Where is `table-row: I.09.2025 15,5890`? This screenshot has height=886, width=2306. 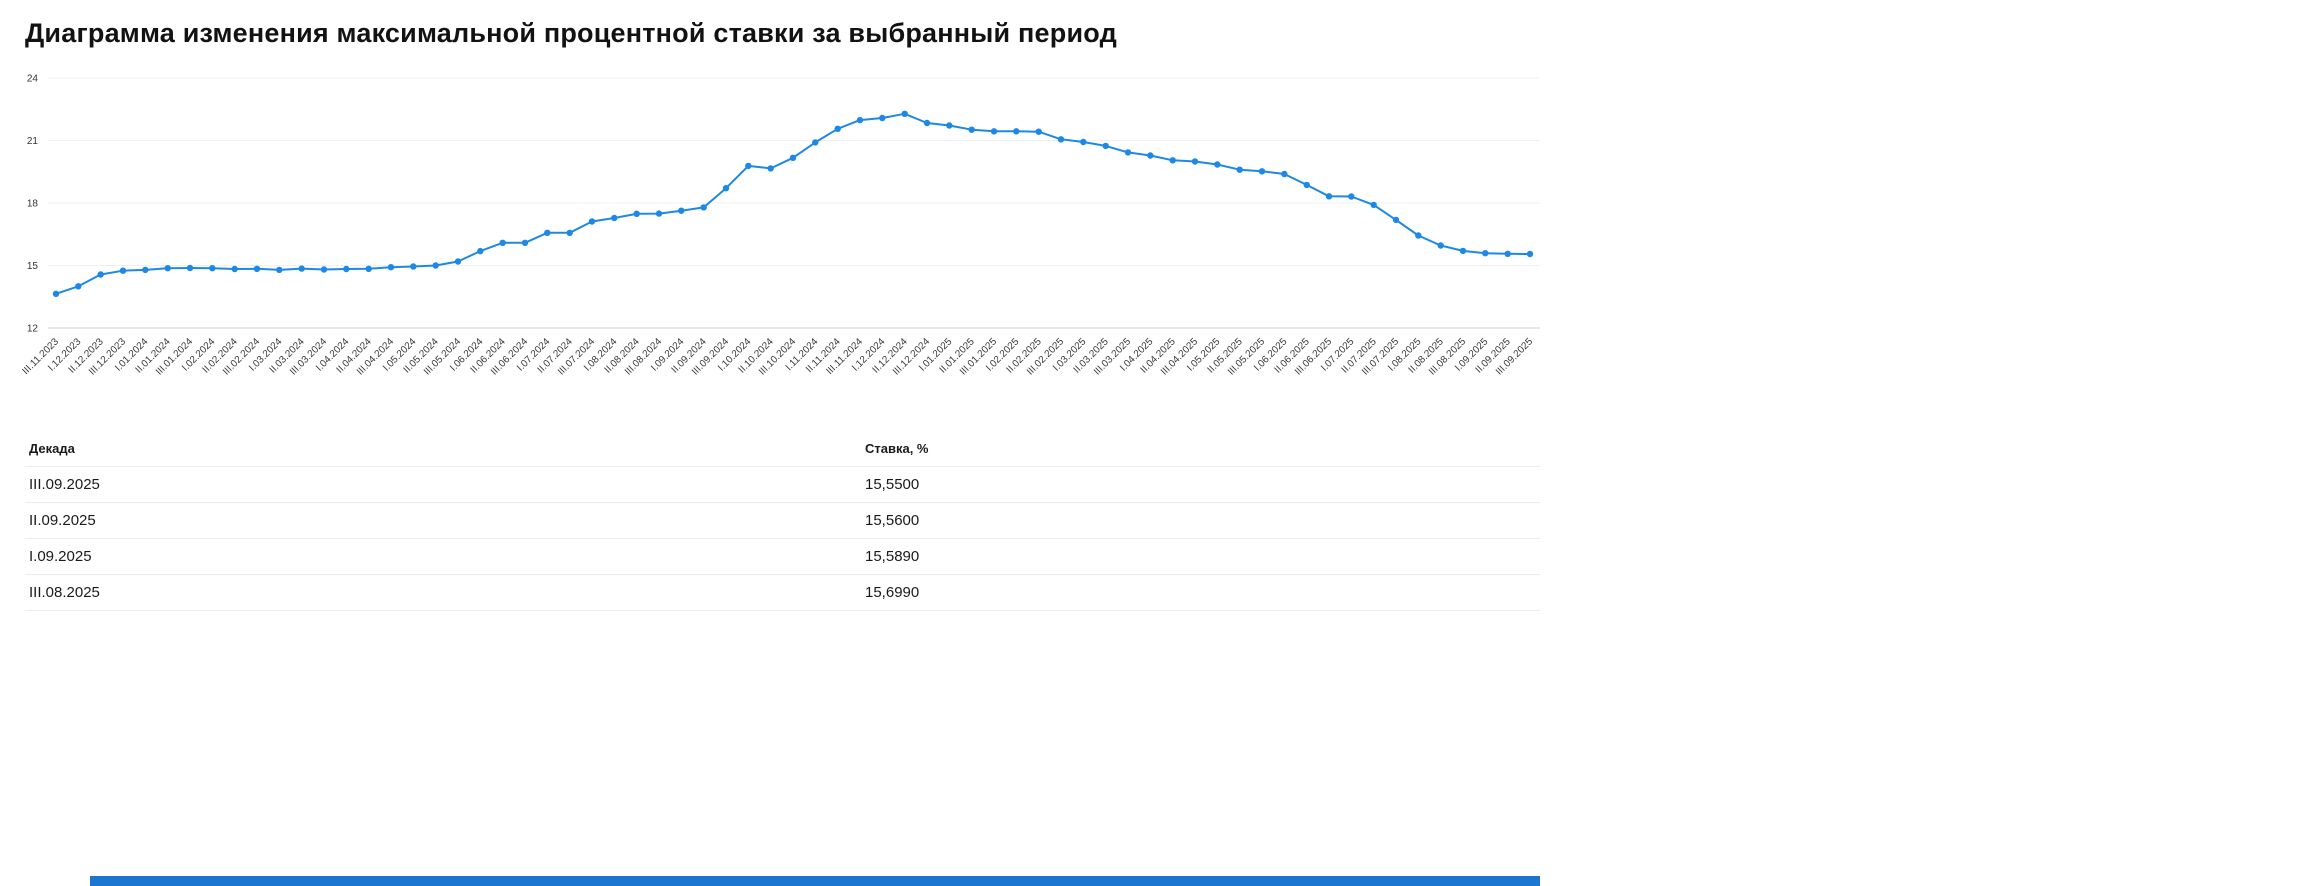 table-row: I.09.2025 15,5890 is located at coordinates (782, 556).